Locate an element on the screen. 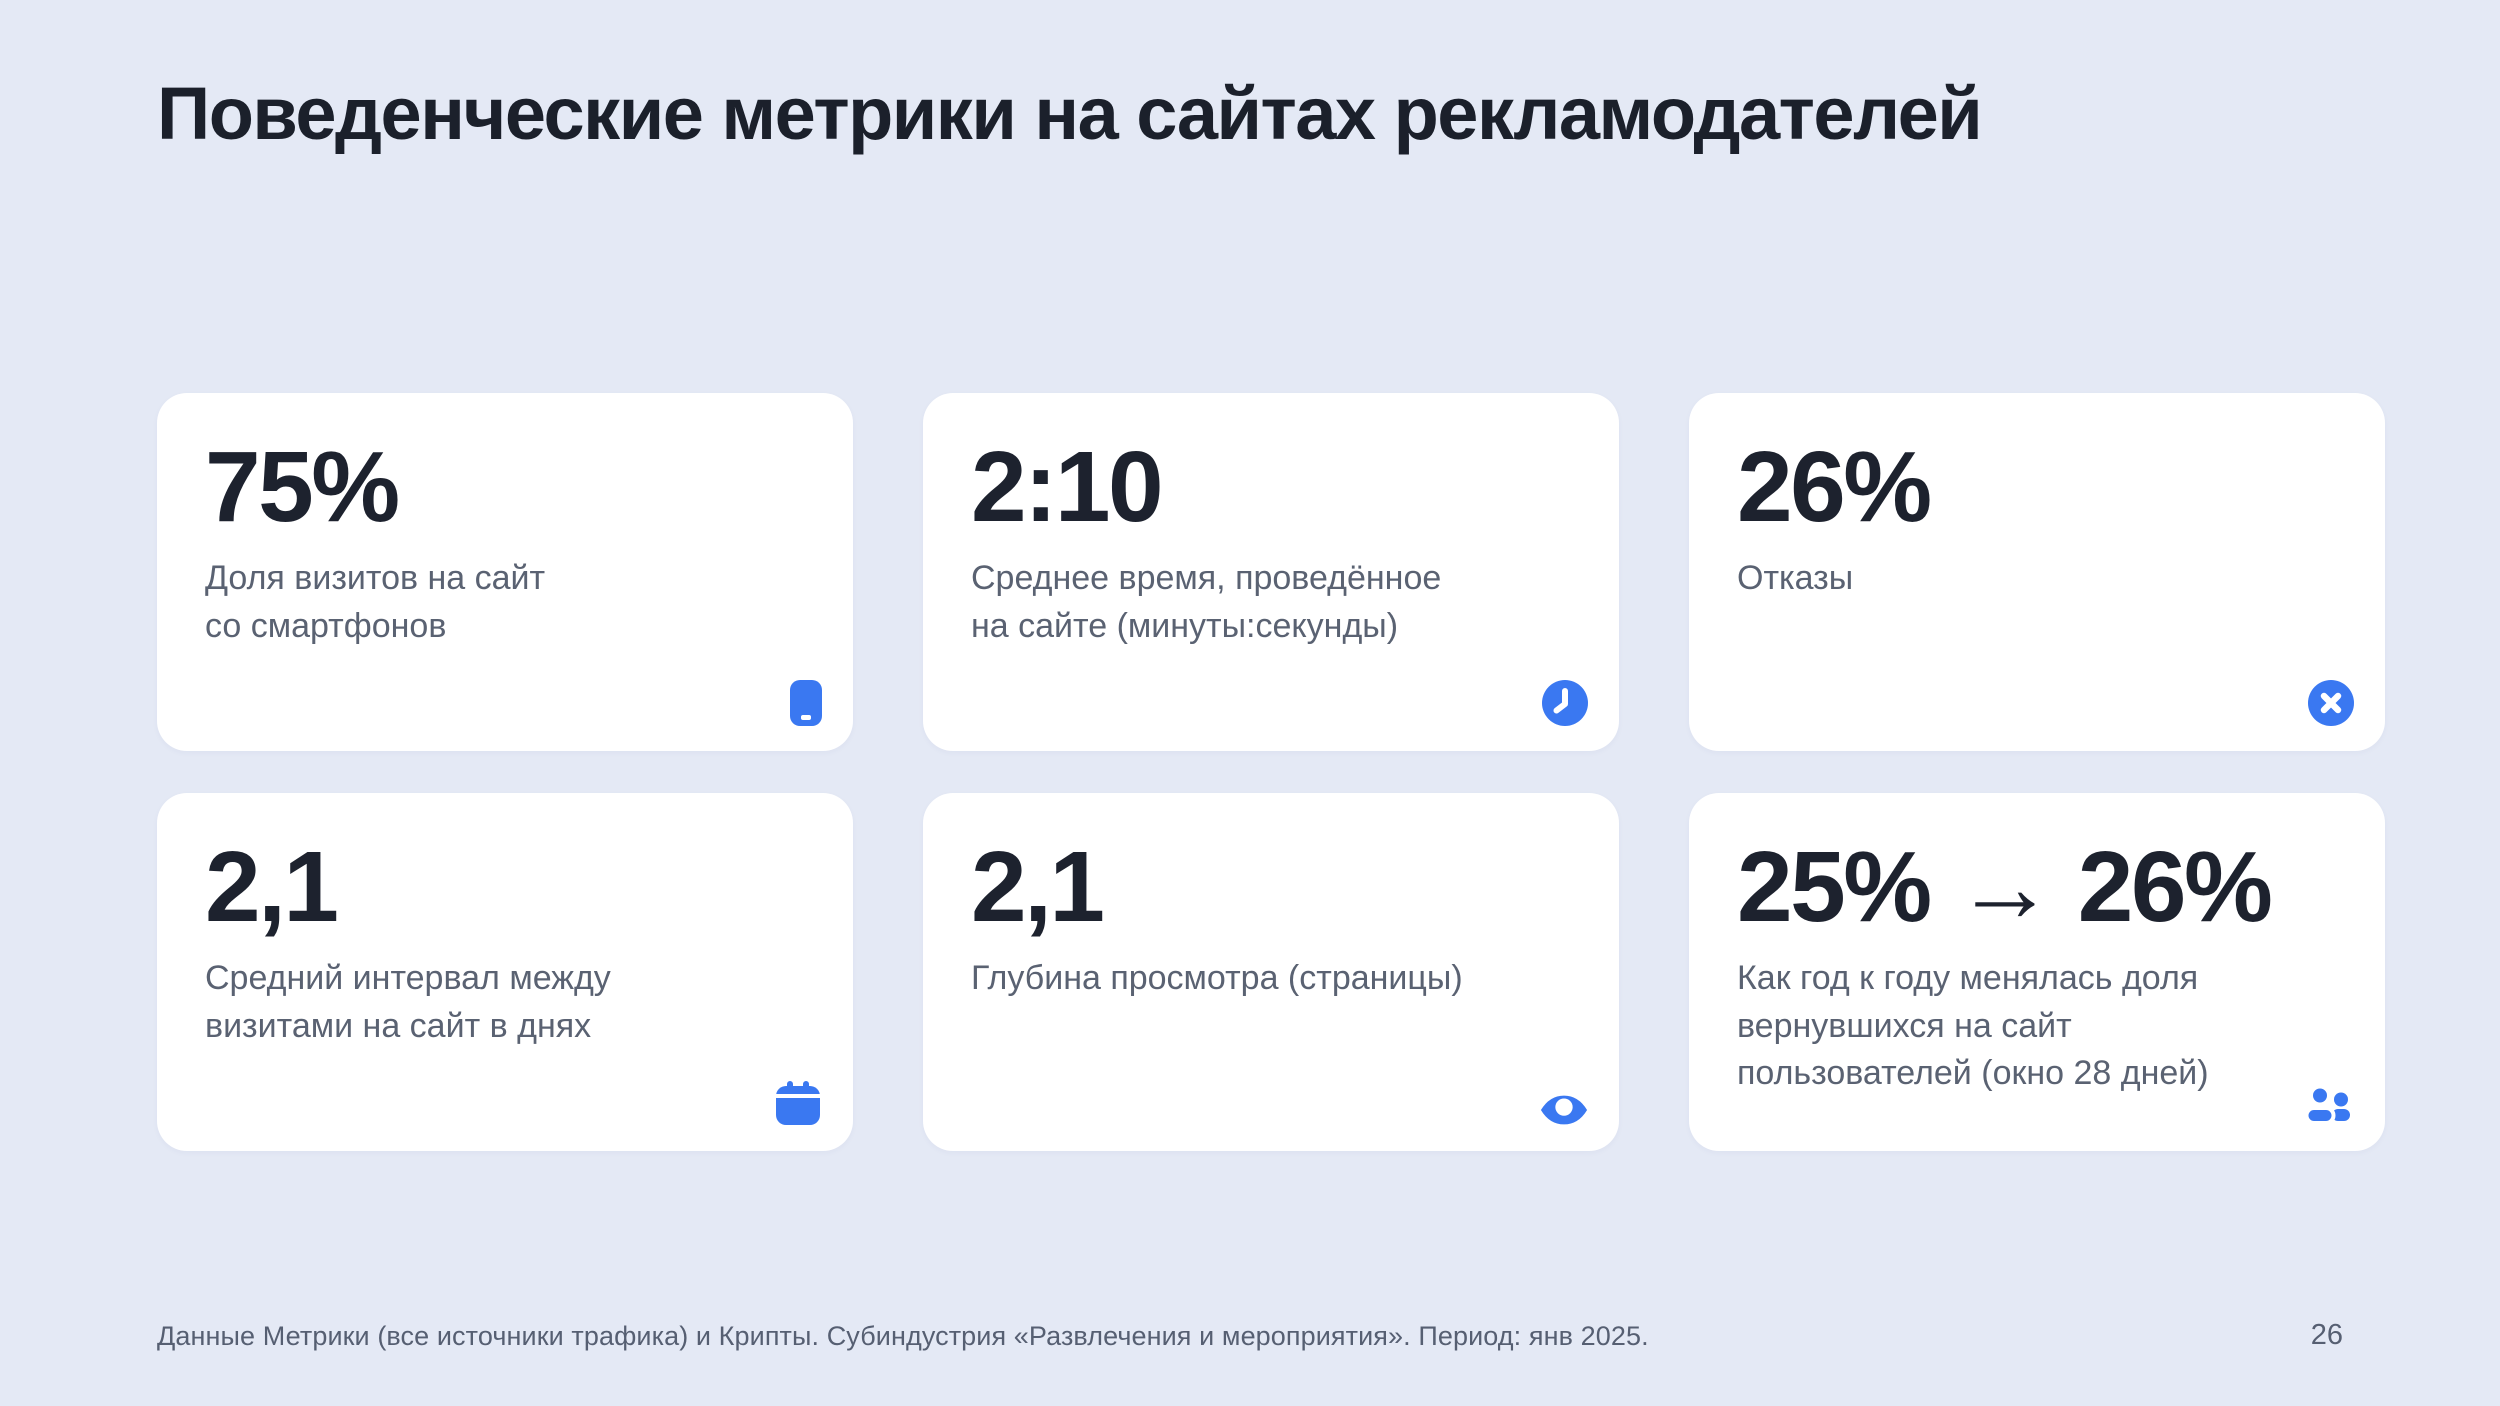  eye-icon is located at coordinates (1564, 1102).